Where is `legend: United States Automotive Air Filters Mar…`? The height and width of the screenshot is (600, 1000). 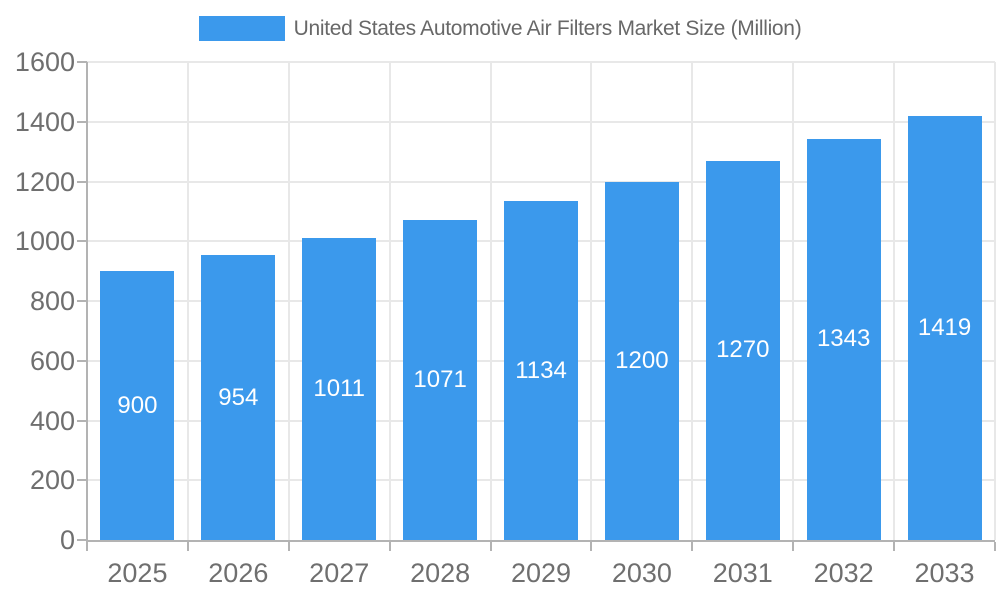
legend: United States Automotive Air Filters Mar… is located at coordinates (500, 28).